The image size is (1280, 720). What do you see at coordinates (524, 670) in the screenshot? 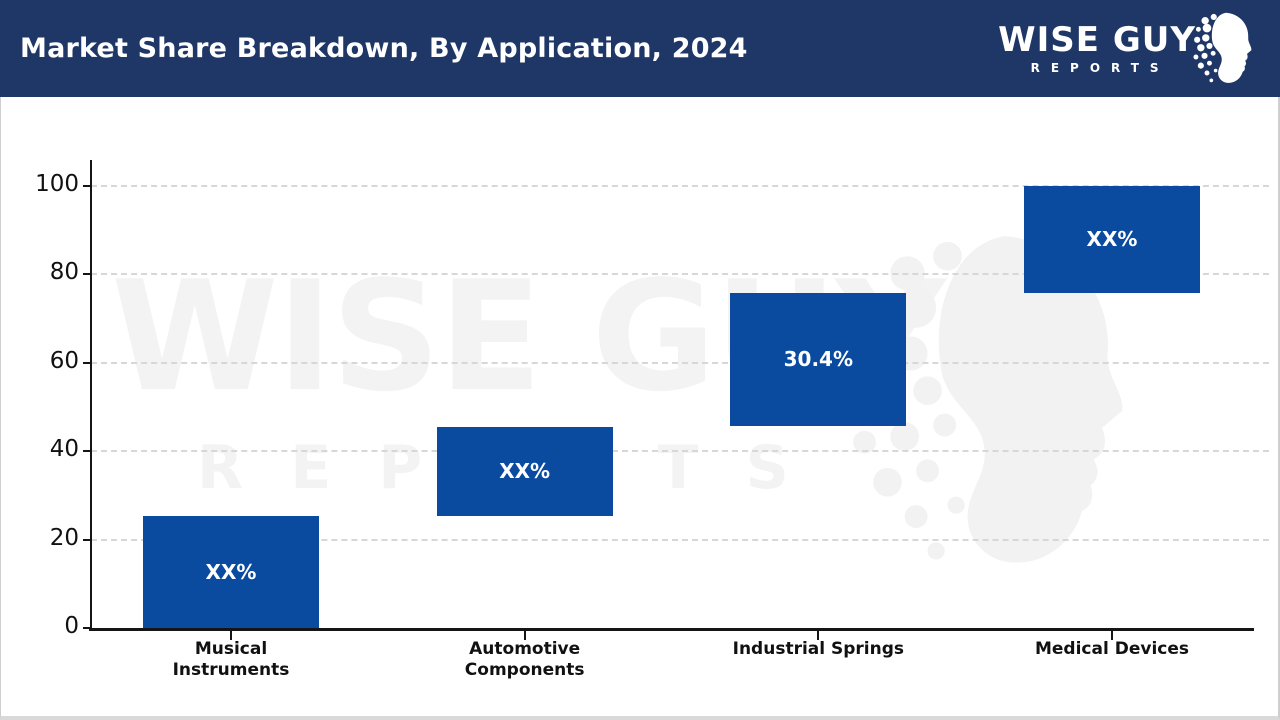
I see `x-axis-label-line: Components` at bounding box center [524, 670].